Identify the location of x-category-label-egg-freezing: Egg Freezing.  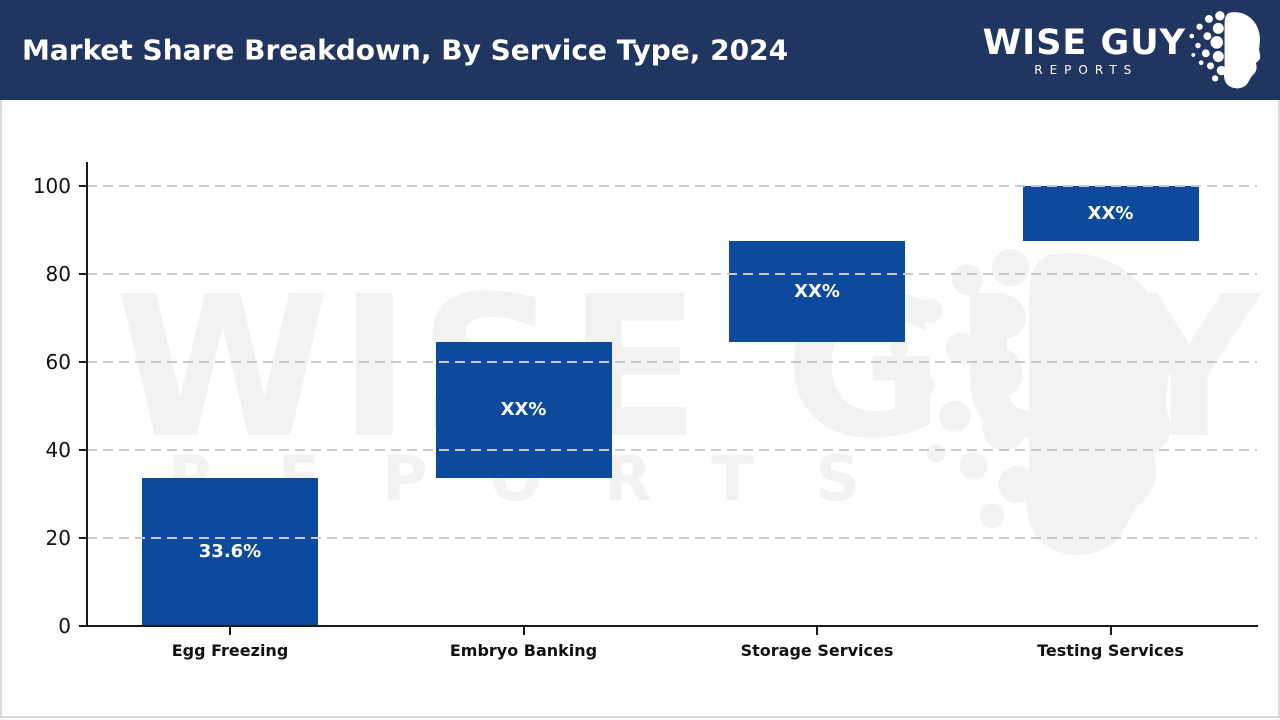
(230, 650).